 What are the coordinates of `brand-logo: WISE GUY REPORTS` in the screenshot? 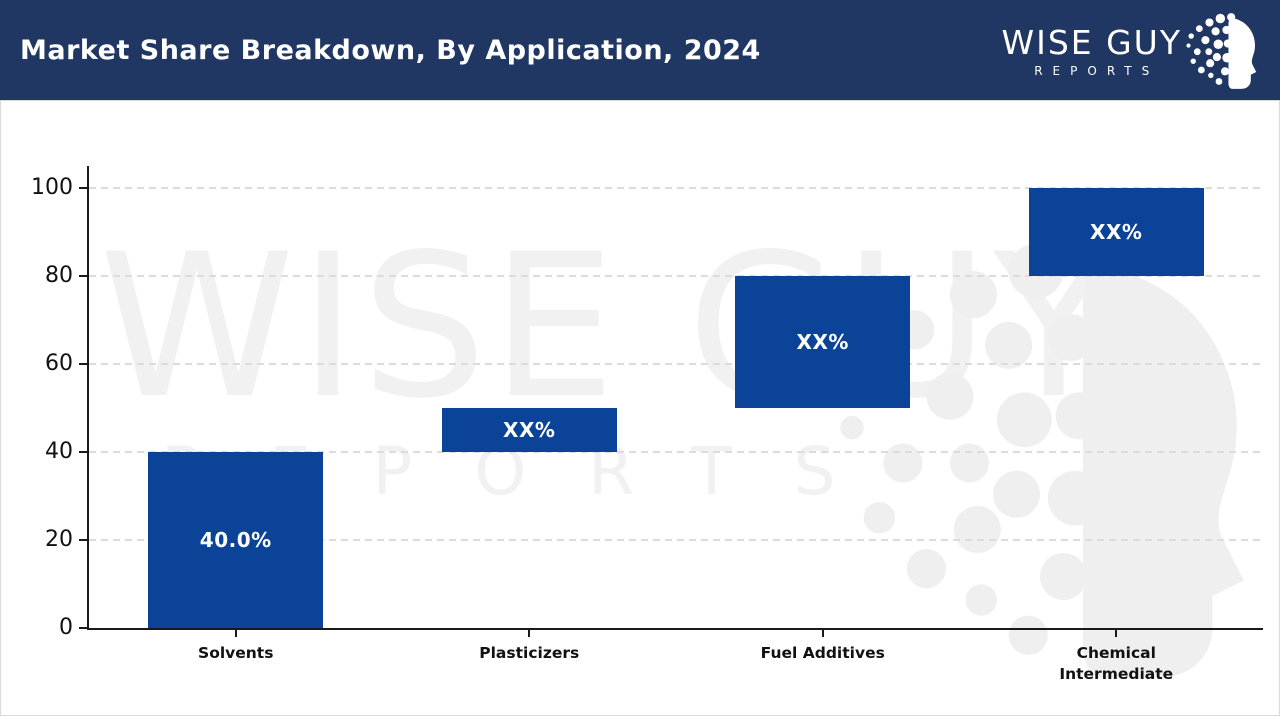 It's located at (1132, 51).